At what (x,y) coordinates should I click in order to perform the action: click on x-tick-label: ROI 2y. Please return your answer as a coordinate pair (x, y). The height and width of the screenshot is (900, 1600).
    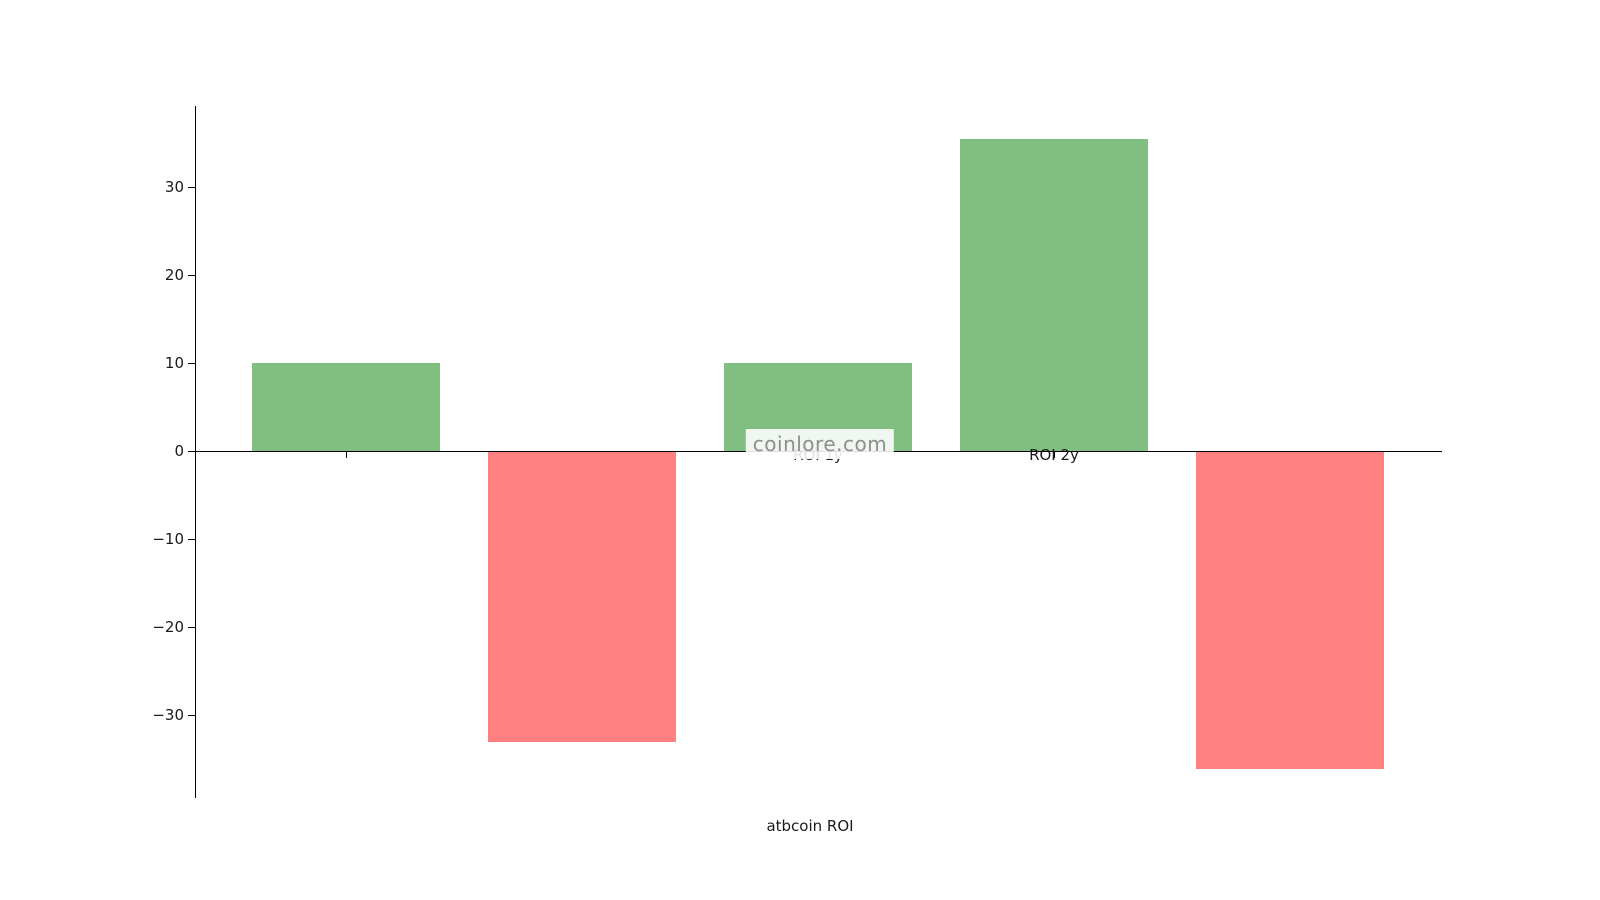
    Looking at the image, I should click on (1054, 455).